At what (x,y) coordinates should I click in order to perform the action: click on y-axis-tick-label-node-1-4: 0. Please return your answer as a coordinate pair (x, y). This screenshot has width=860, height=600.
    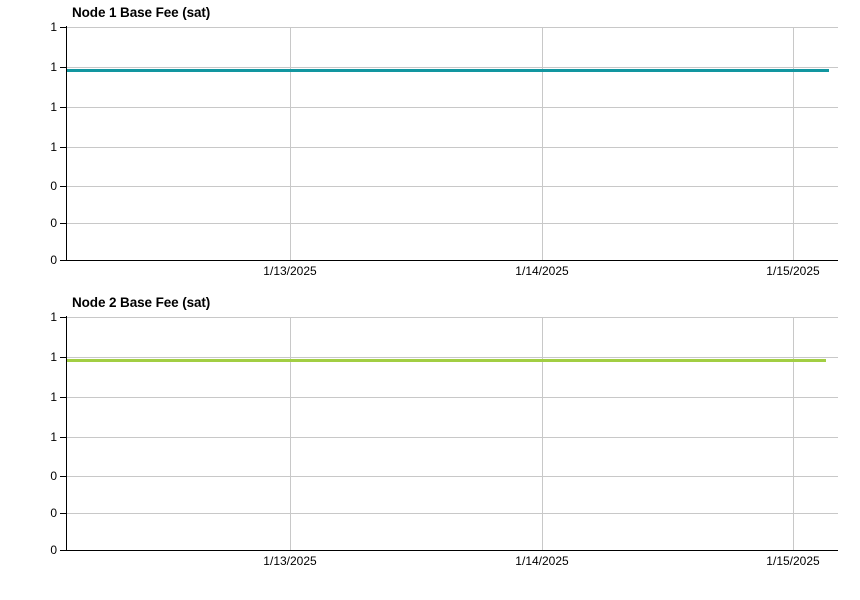
    Looking at the image, I should click on (53, 186).